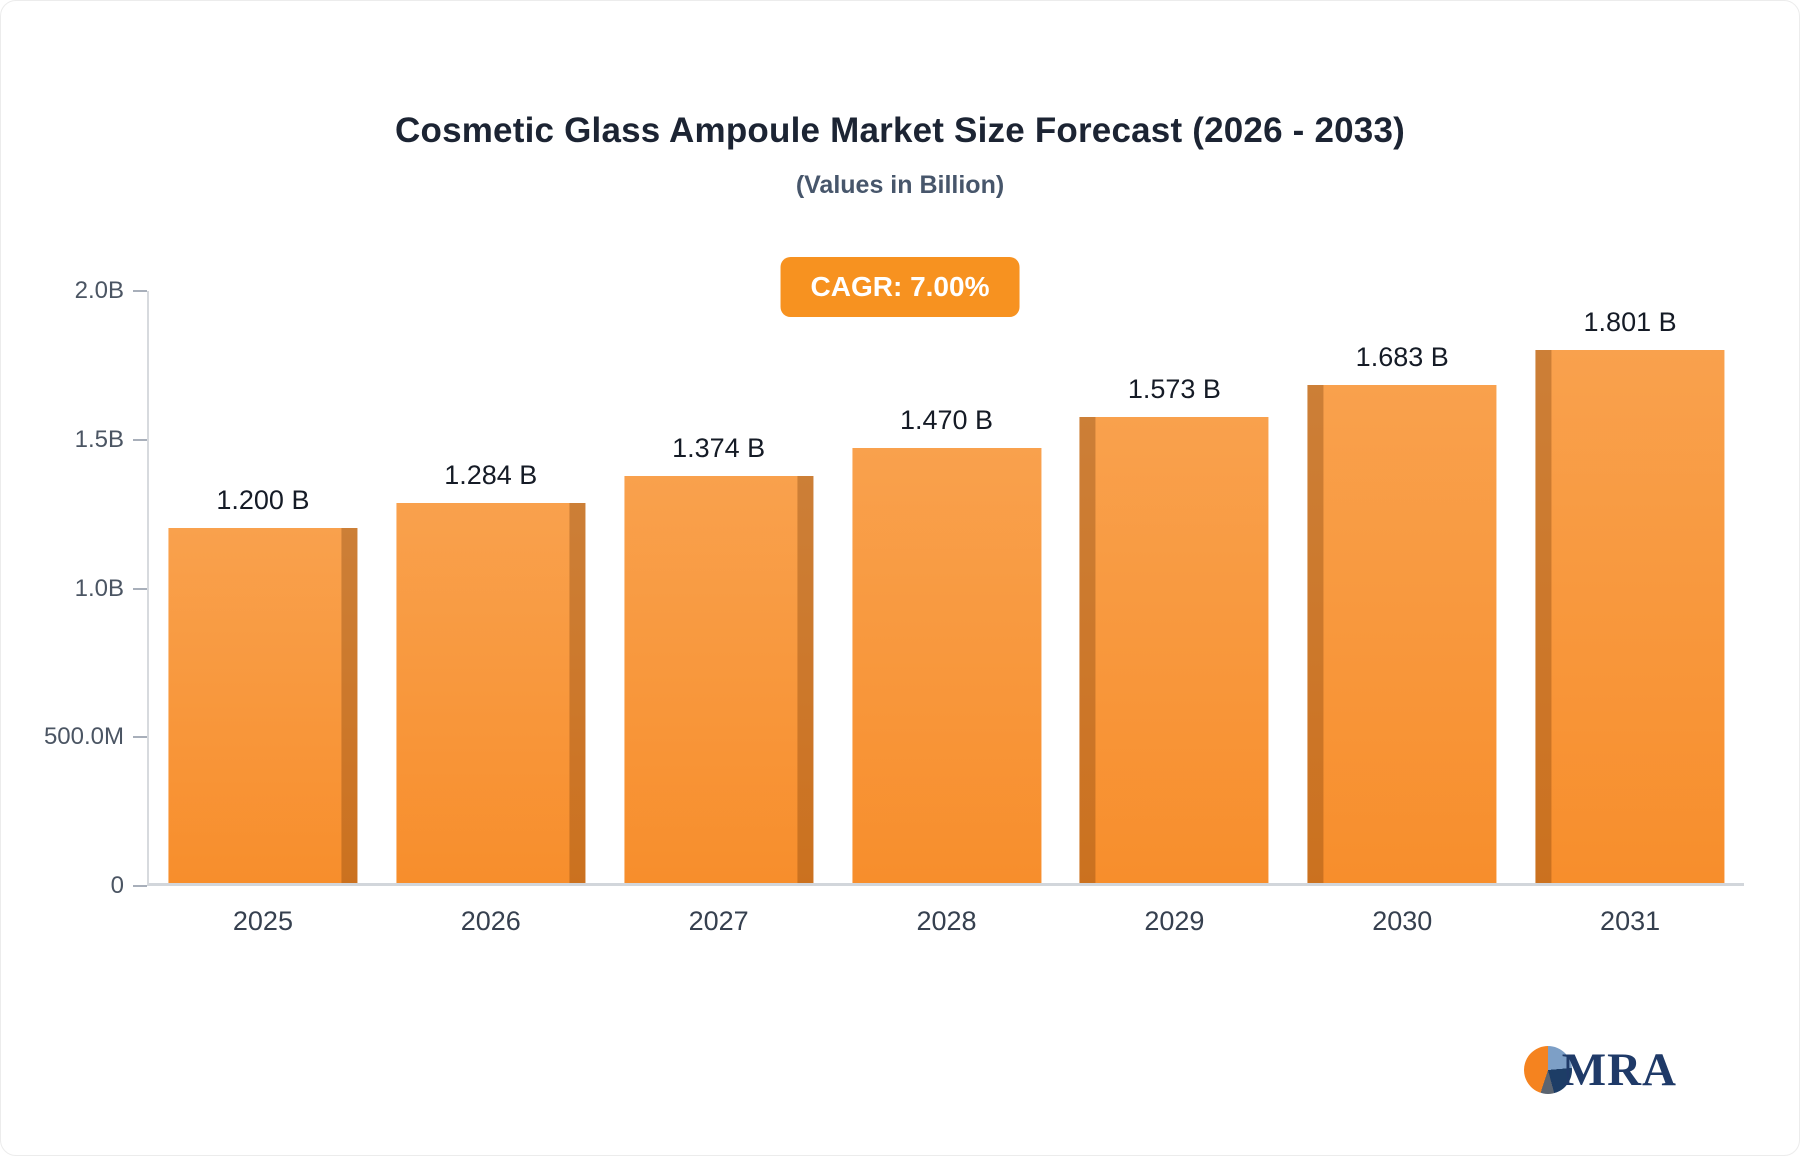  I want to click on bar-column: 1.470 B, so click(947, 587).